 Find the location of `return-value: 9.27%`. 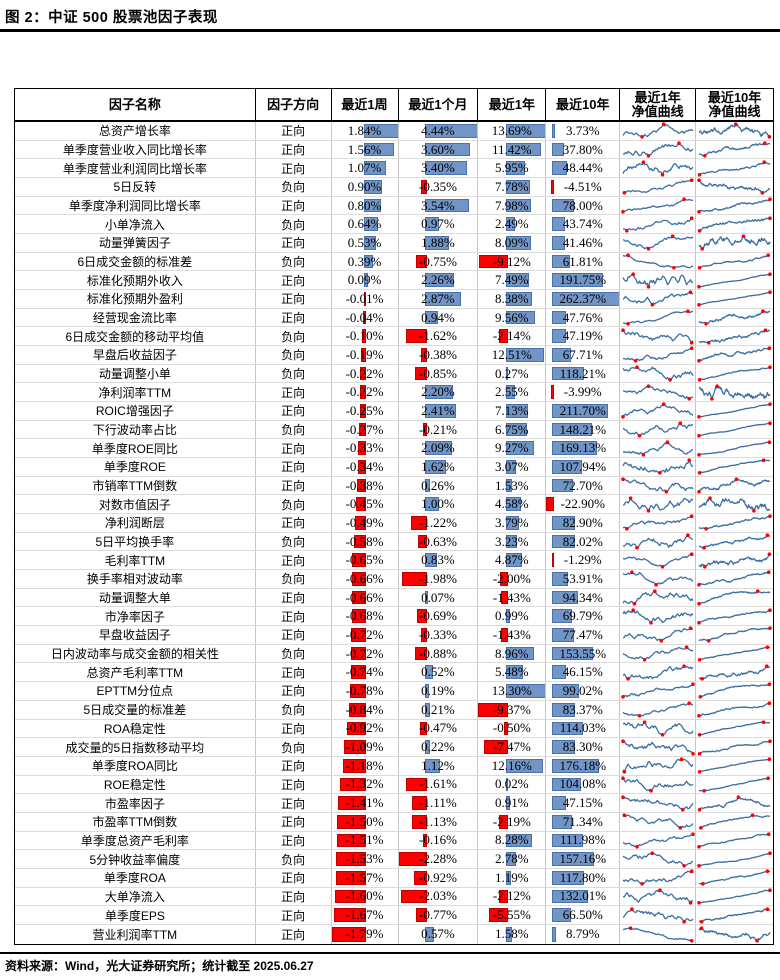

return-value: 9.27% is located at coordinates (512, 448).